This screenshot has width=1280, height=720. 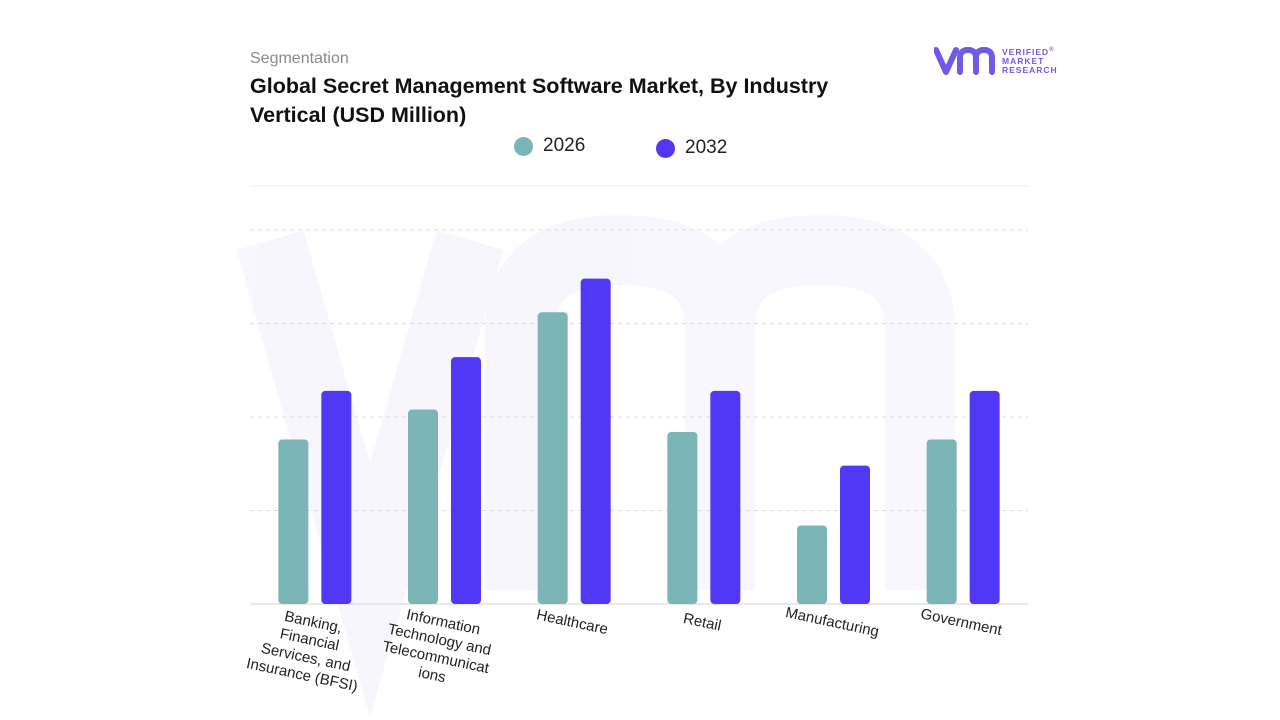 I want to click on legend-label-2026: 2026, so click(x=564, y=145).